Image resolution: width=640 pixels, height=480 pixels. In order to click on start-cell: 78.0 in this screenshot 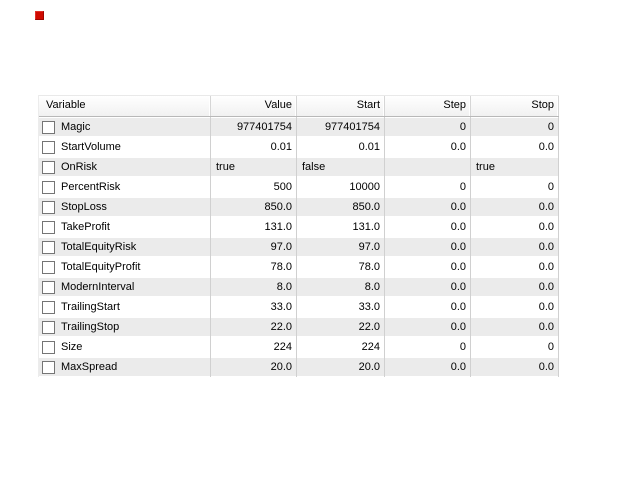, I will do `click(341, 267)`.